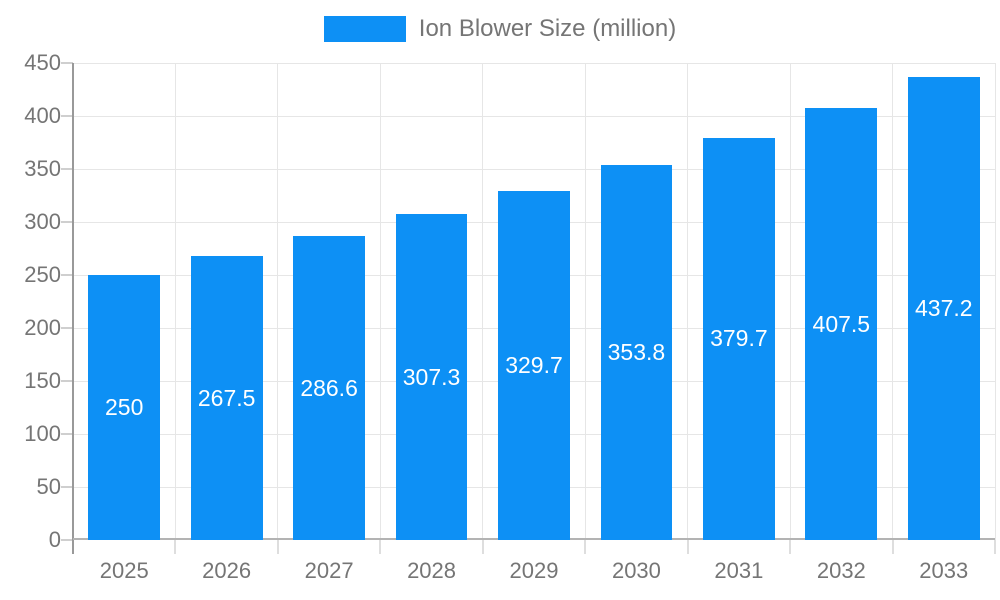  Describe the element at coordinates (54, 539) in the screenshot. I see `y-axis-label: 0` at that location.